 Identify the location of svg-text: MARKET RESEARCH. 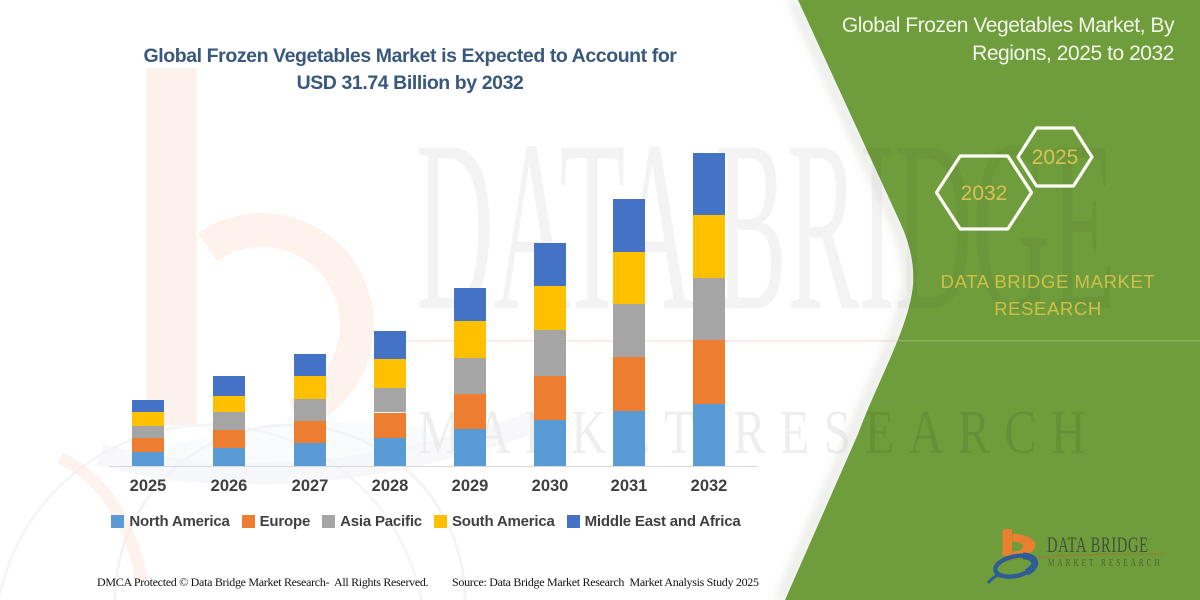
(1105, 564).